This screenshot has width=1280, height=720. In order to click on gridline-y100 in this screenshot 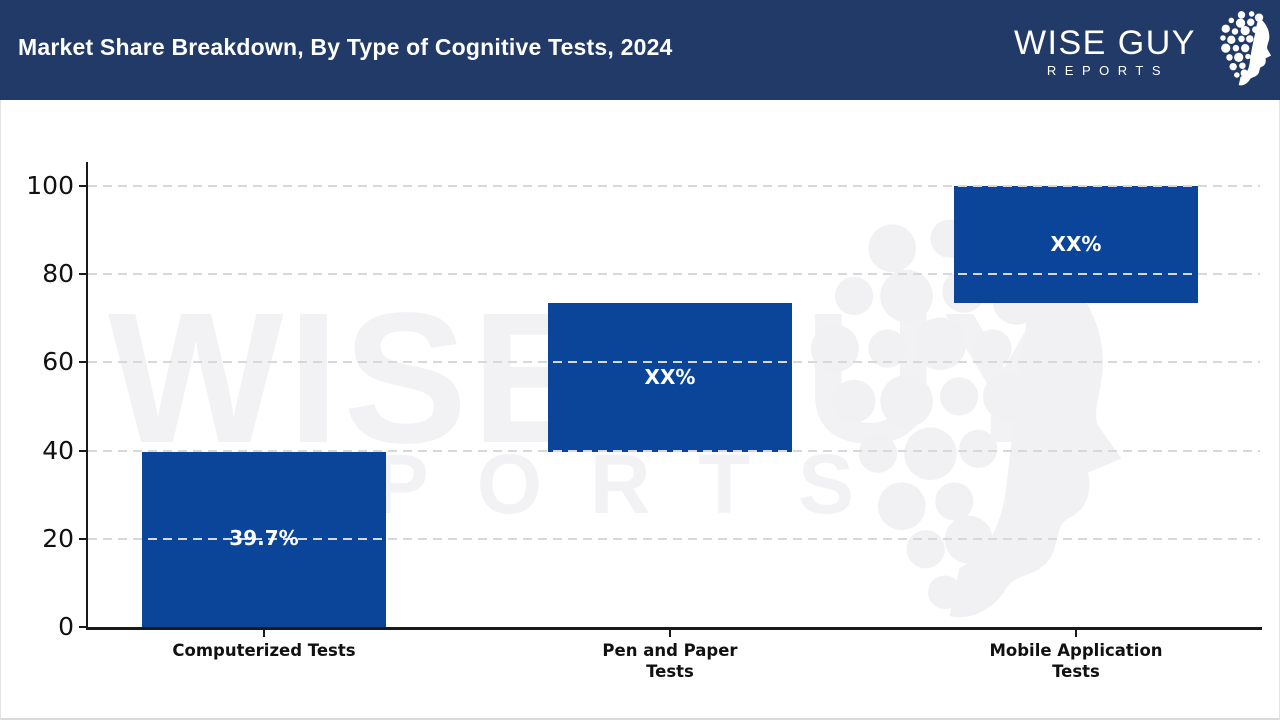, I will do `click(674, 186)`.